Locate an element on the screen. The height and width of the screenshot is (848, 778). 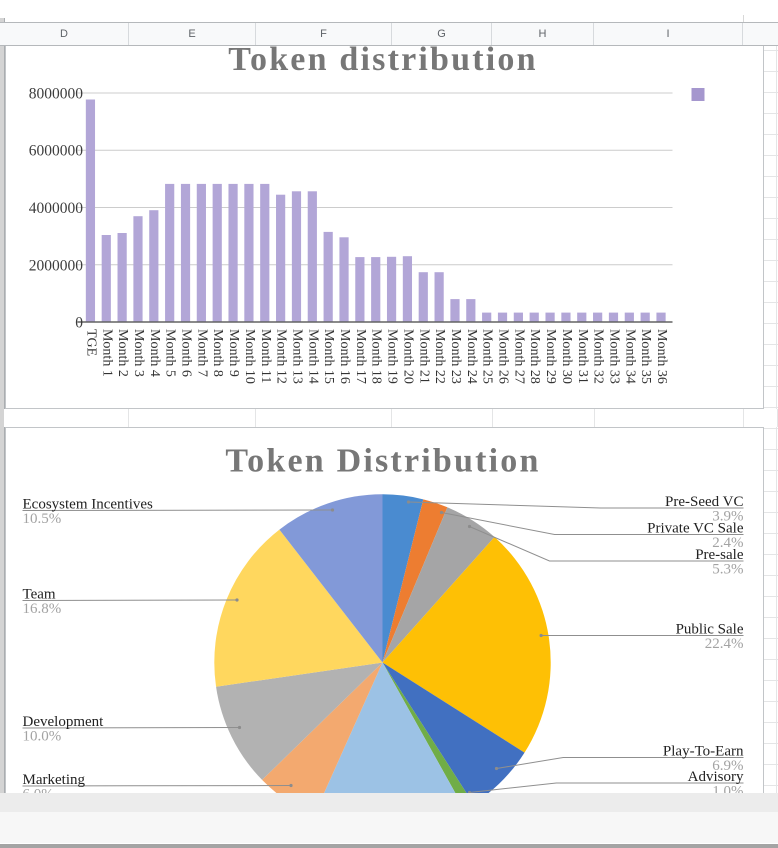
svg-text: Advisory is located at coordinates (716, 777).